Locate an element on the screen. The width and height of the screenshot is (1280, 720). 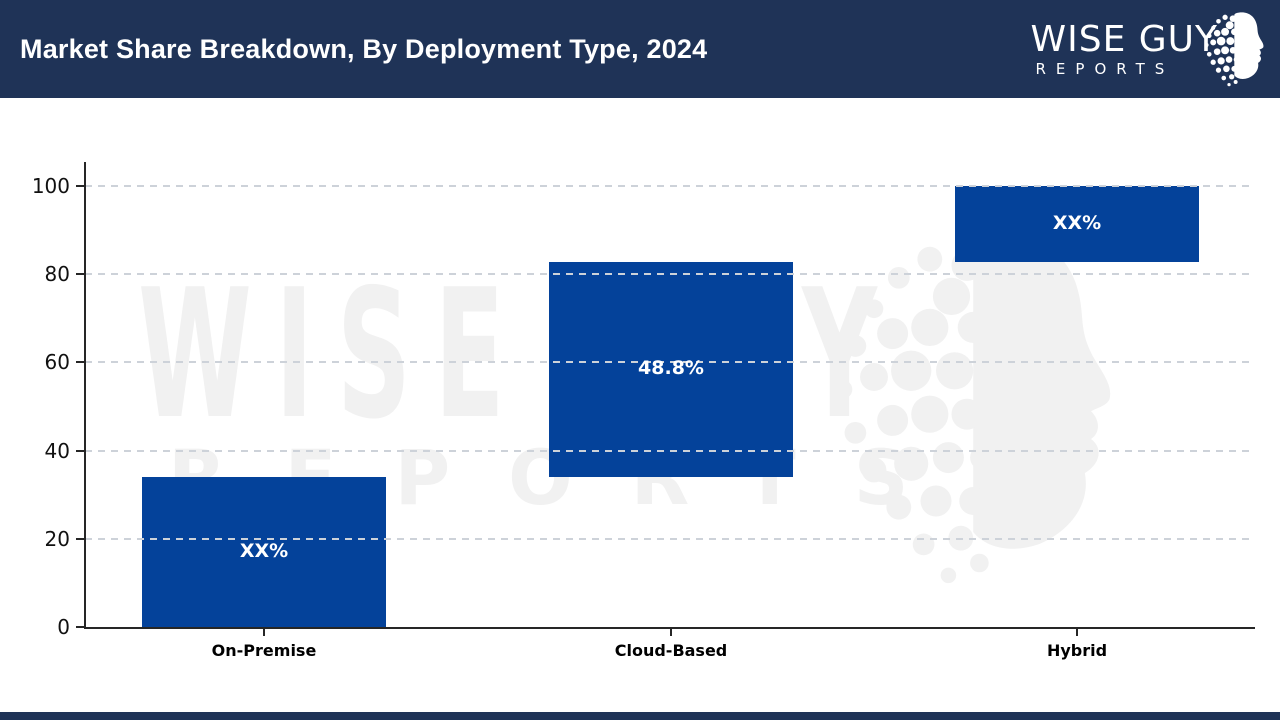
y-tick-label: 80 is located at coordinates (57, 274).